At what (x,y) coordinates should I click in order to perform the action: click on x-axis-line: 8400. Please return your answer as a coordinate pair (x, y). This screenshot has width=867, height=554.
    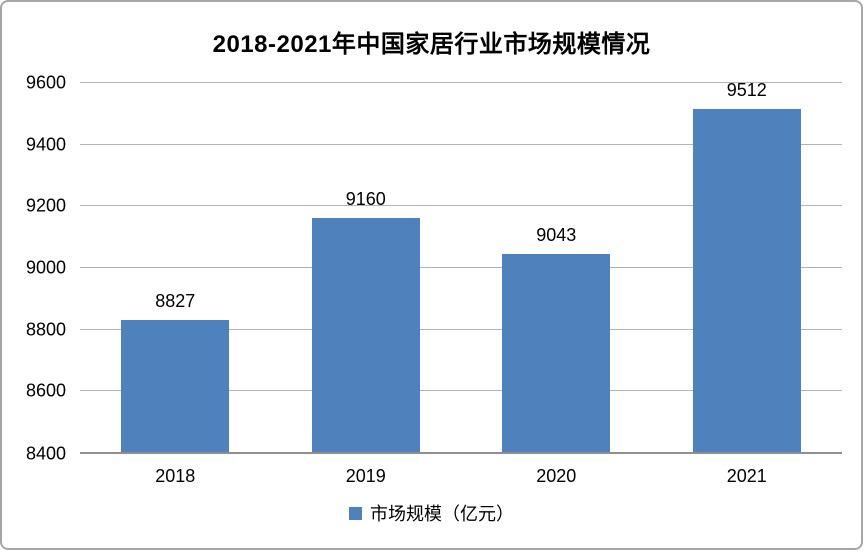
    Looking at the image, I should click on (434, 454).